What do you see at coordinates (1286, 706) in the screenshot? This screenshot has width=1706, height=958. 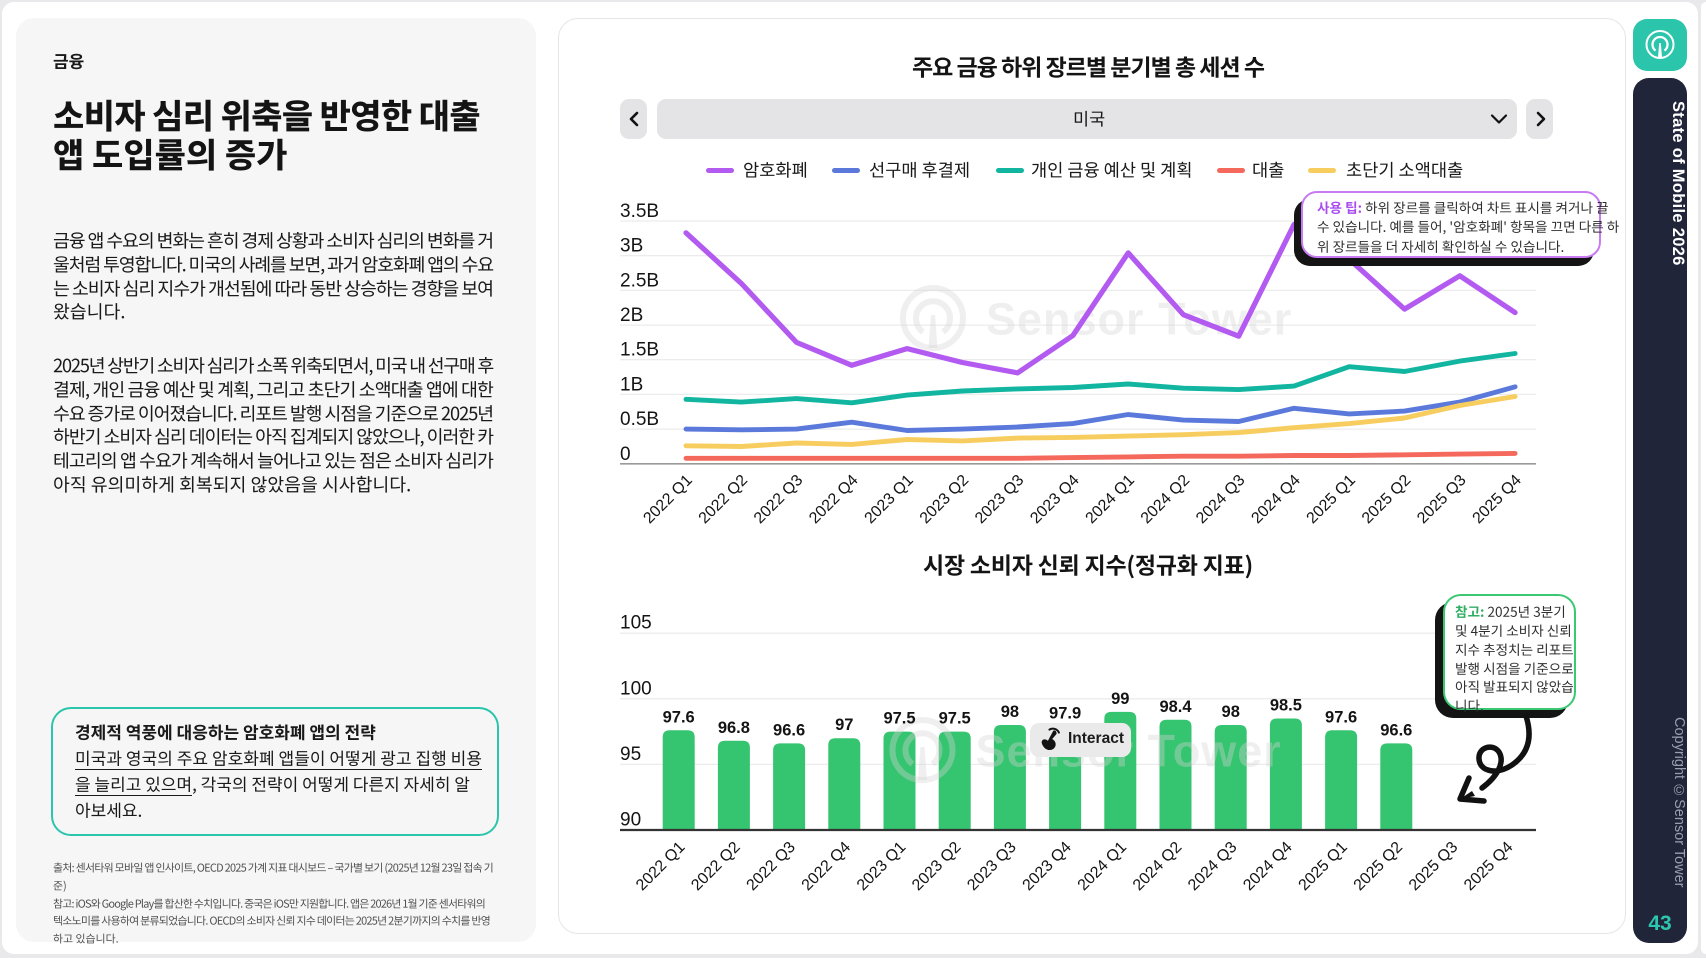 I see `svg-text: 98.5` at bounding box center [1286, 706].